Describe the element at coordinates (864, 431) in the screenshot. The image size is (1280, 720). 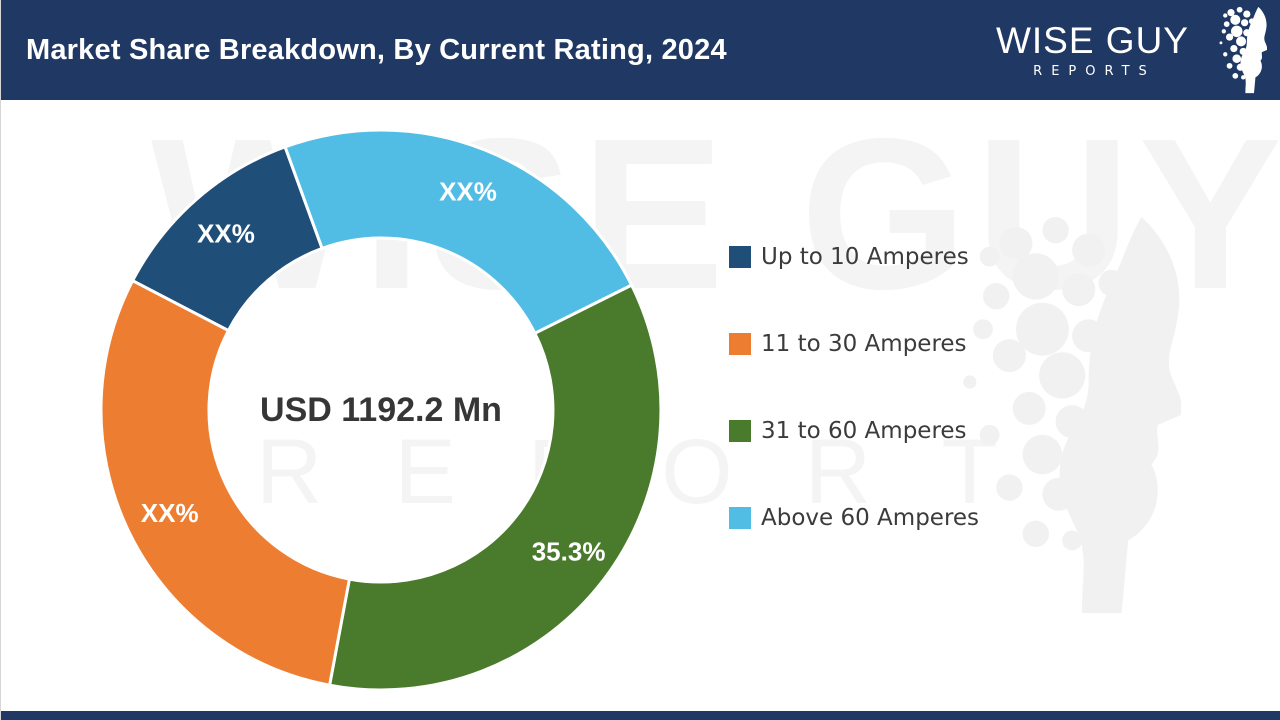
I see `legend-label: 31 to 60 Amperes` at that location.